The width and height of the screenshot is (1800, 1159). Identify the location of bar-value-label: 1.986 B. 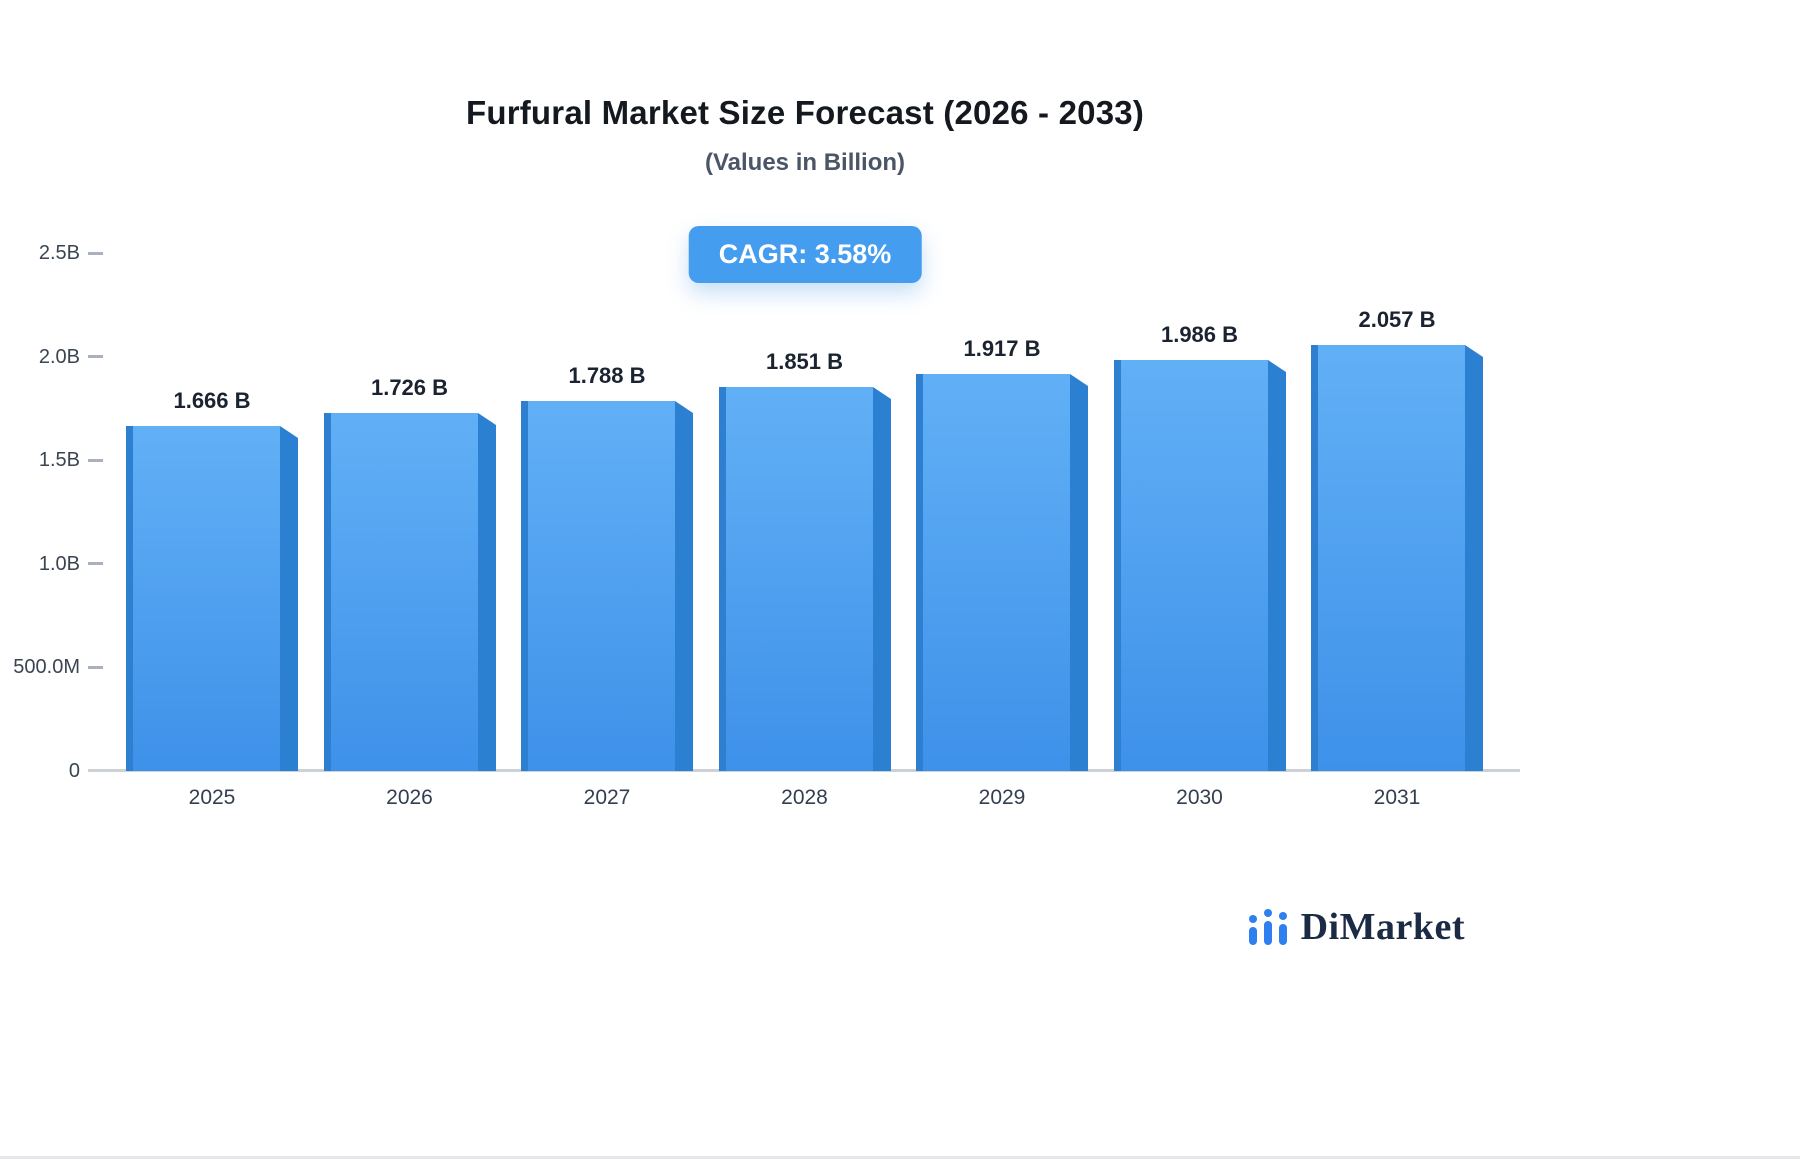
(1199, 334).